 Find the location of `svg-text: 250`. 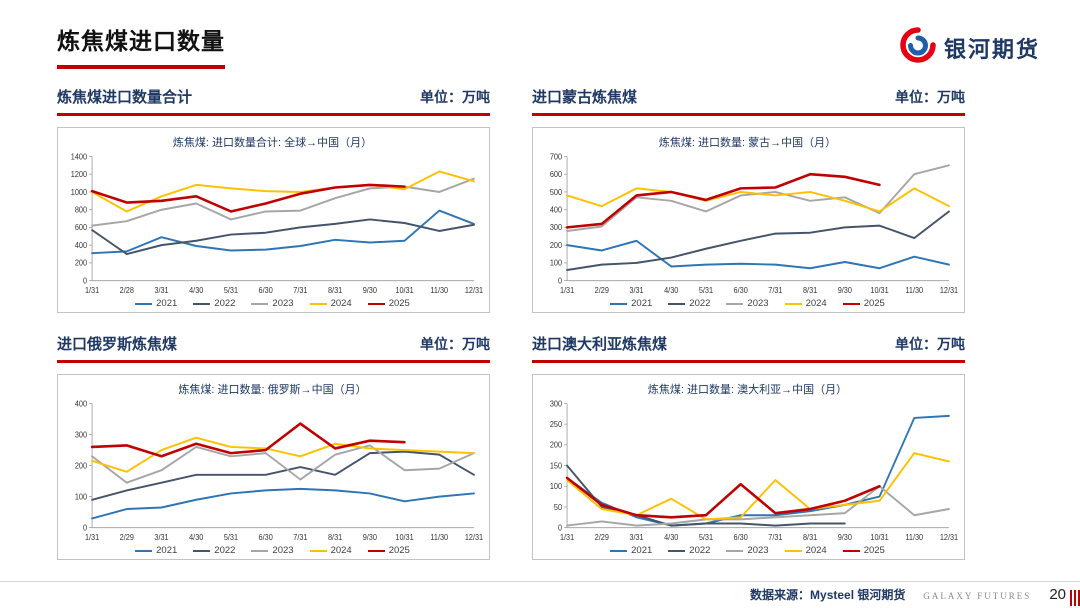

svg-text: 250 is located at coordinates (556, 424).